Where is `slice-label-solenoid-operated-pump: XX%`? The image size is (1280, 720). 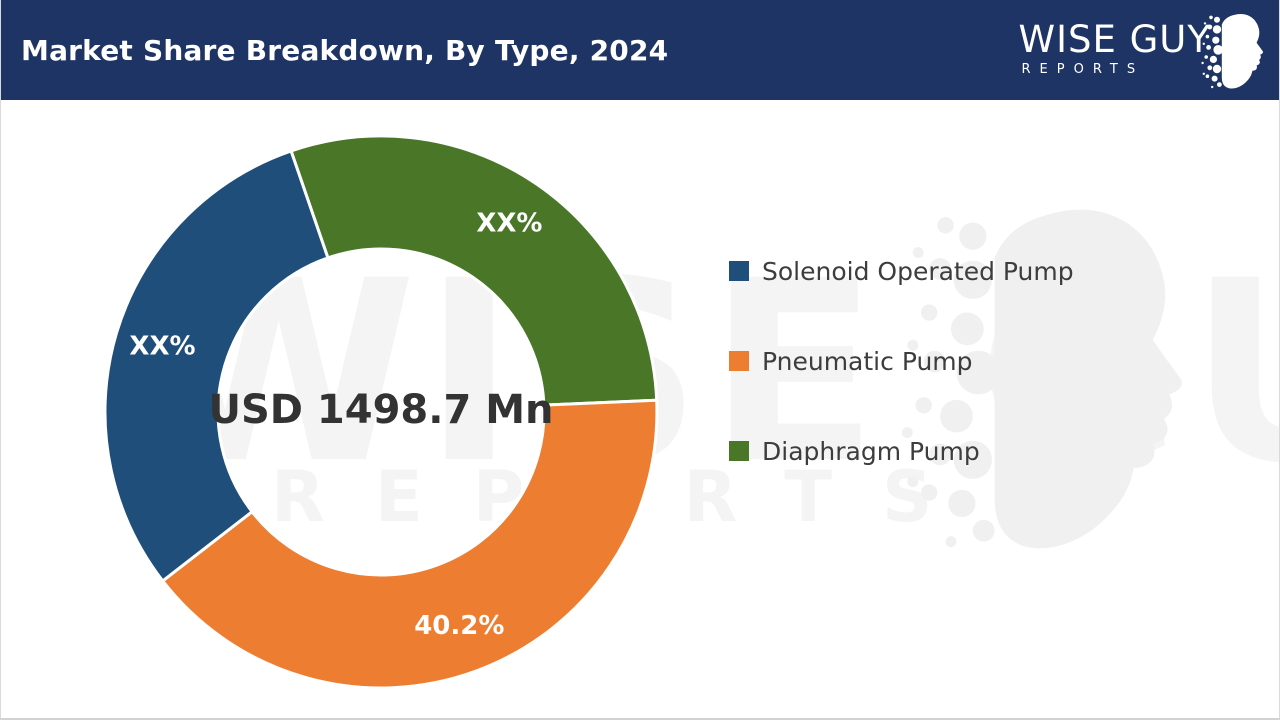 slice-label-solenoid-operated-pump: XX% is located at coordinates (162, 347).